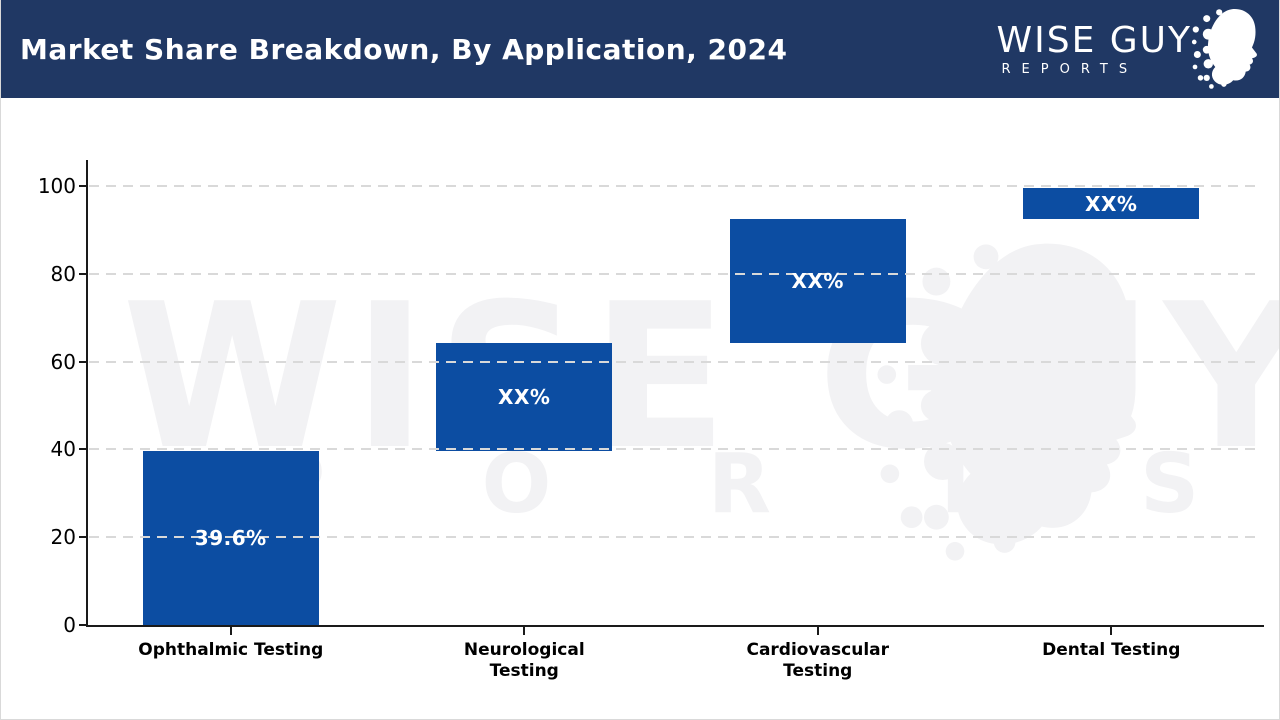 This screenshot has height=720, width=1280. What do you see at coordinates (63, 537) in the screenshot?
I see `y-tick-label: 20` at bounding box center [63, 537].